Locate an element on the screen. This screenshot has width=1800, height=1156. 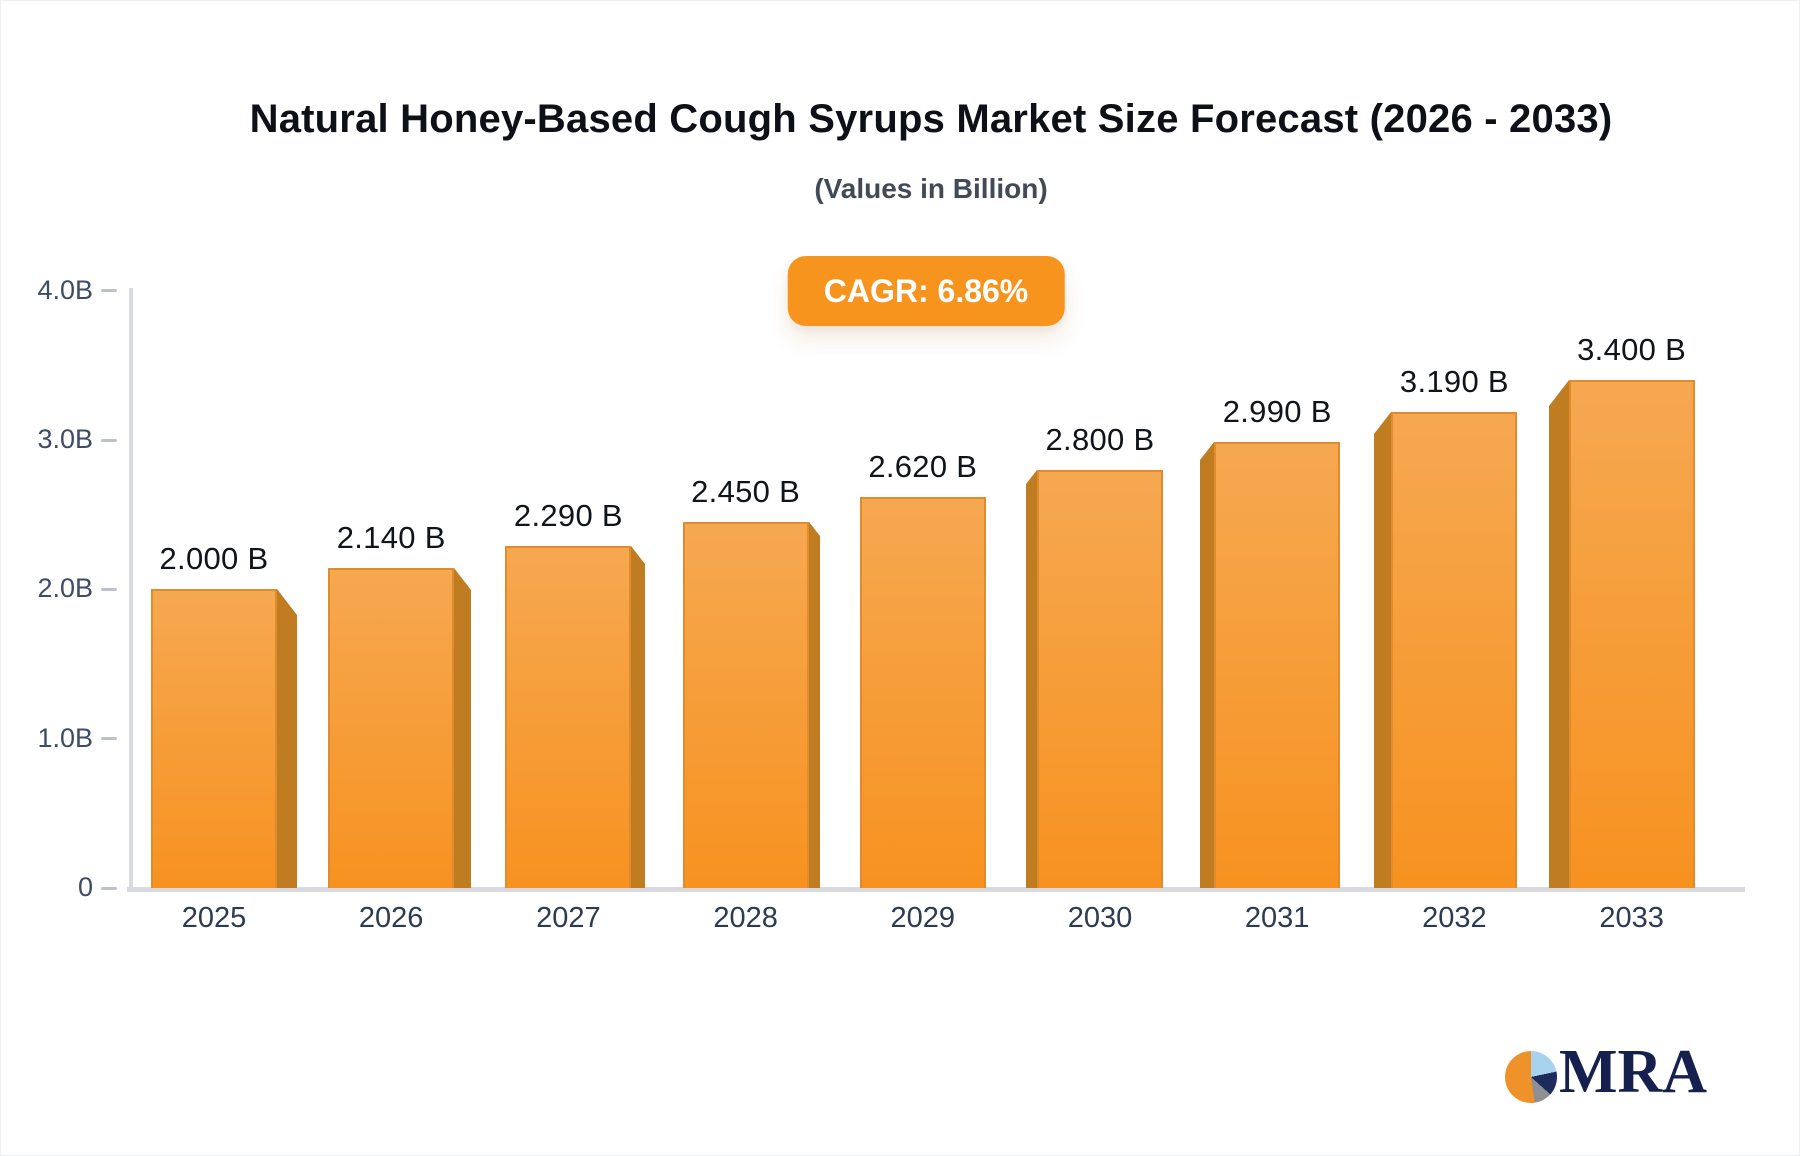
bar-value-label: 2.000 B is located at coordinates (214, 558).